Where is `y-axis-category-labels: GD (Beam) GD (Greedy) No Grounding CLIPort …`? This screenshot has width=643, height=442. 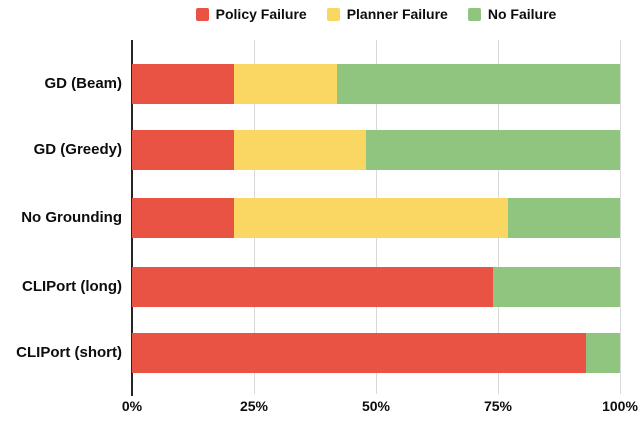 y-axis-category-labels: GD (Beam) GD (Greedy) No Grounding CLIPort … is located at coordinates (61, 212).